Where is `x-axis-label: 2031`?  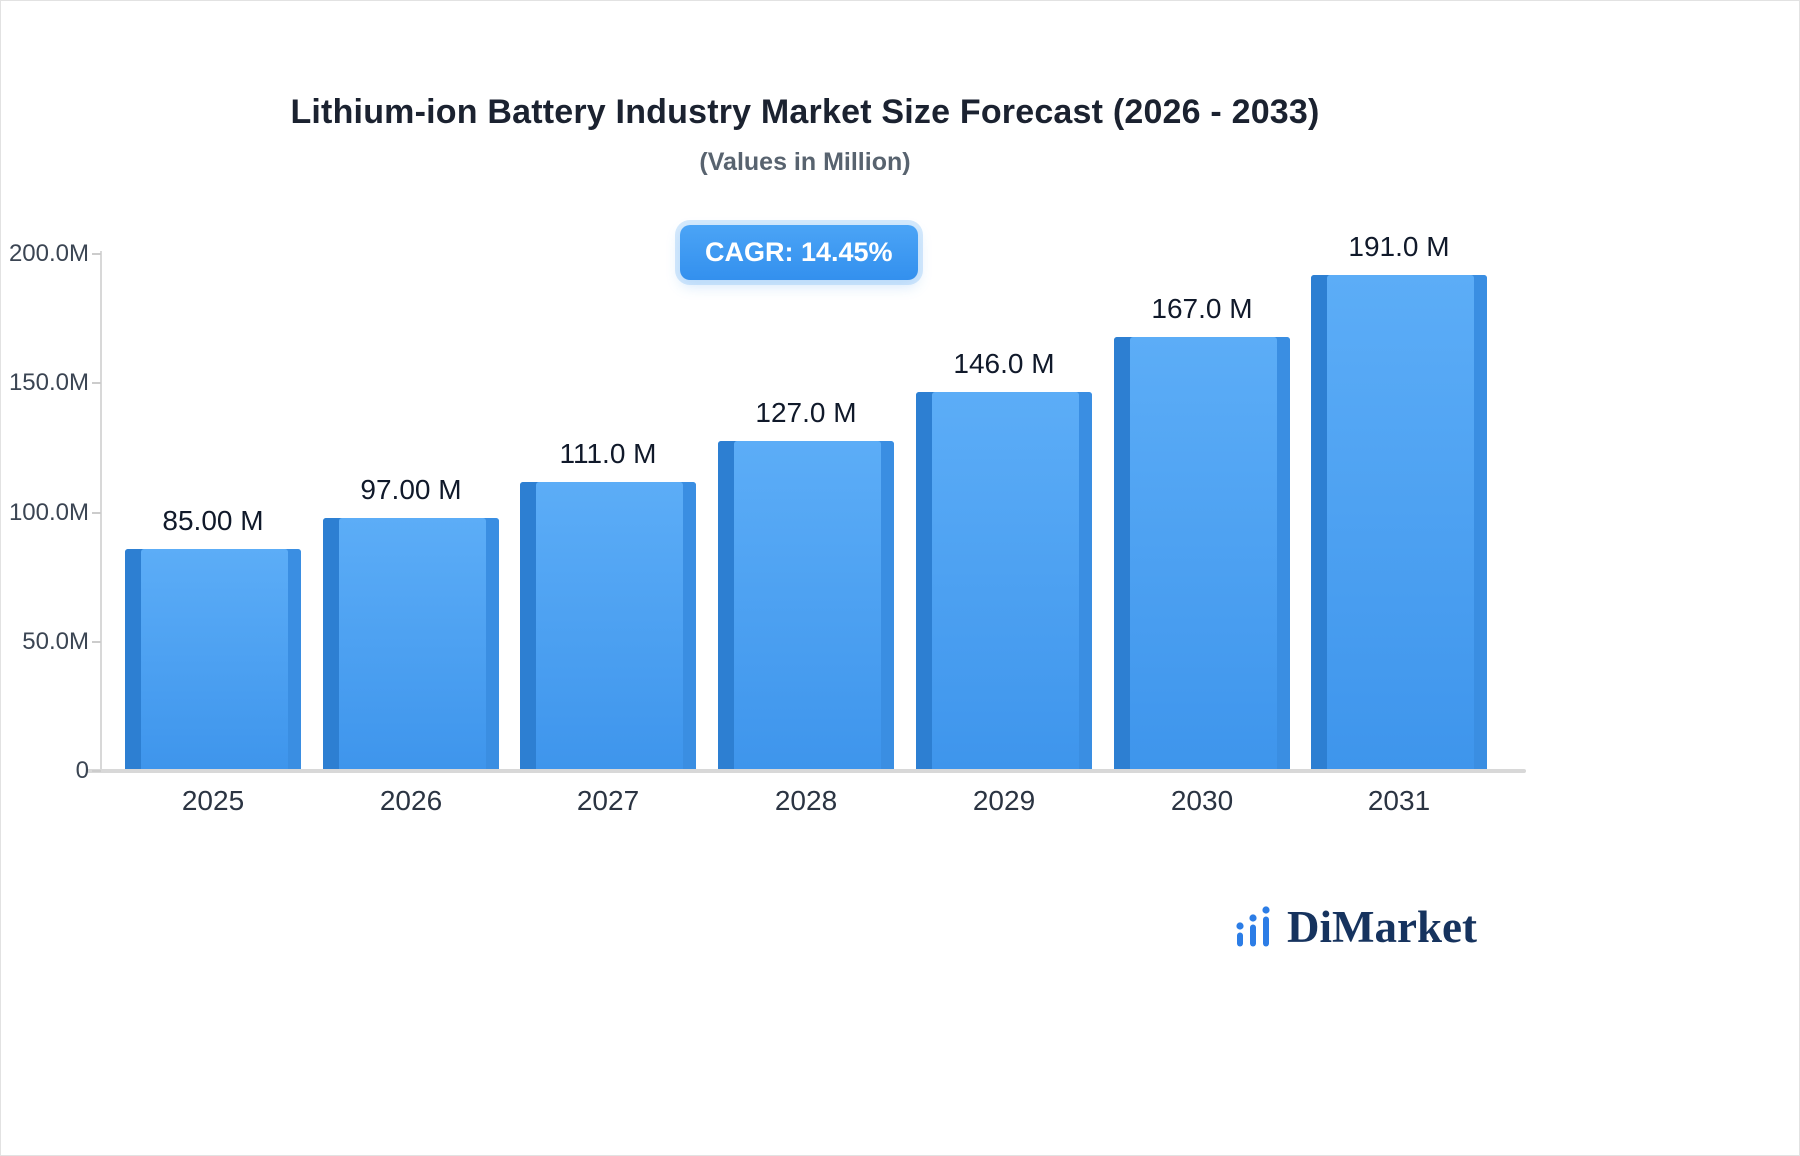
x-axis-label: 2031 is located at coordinates (1399, 800).